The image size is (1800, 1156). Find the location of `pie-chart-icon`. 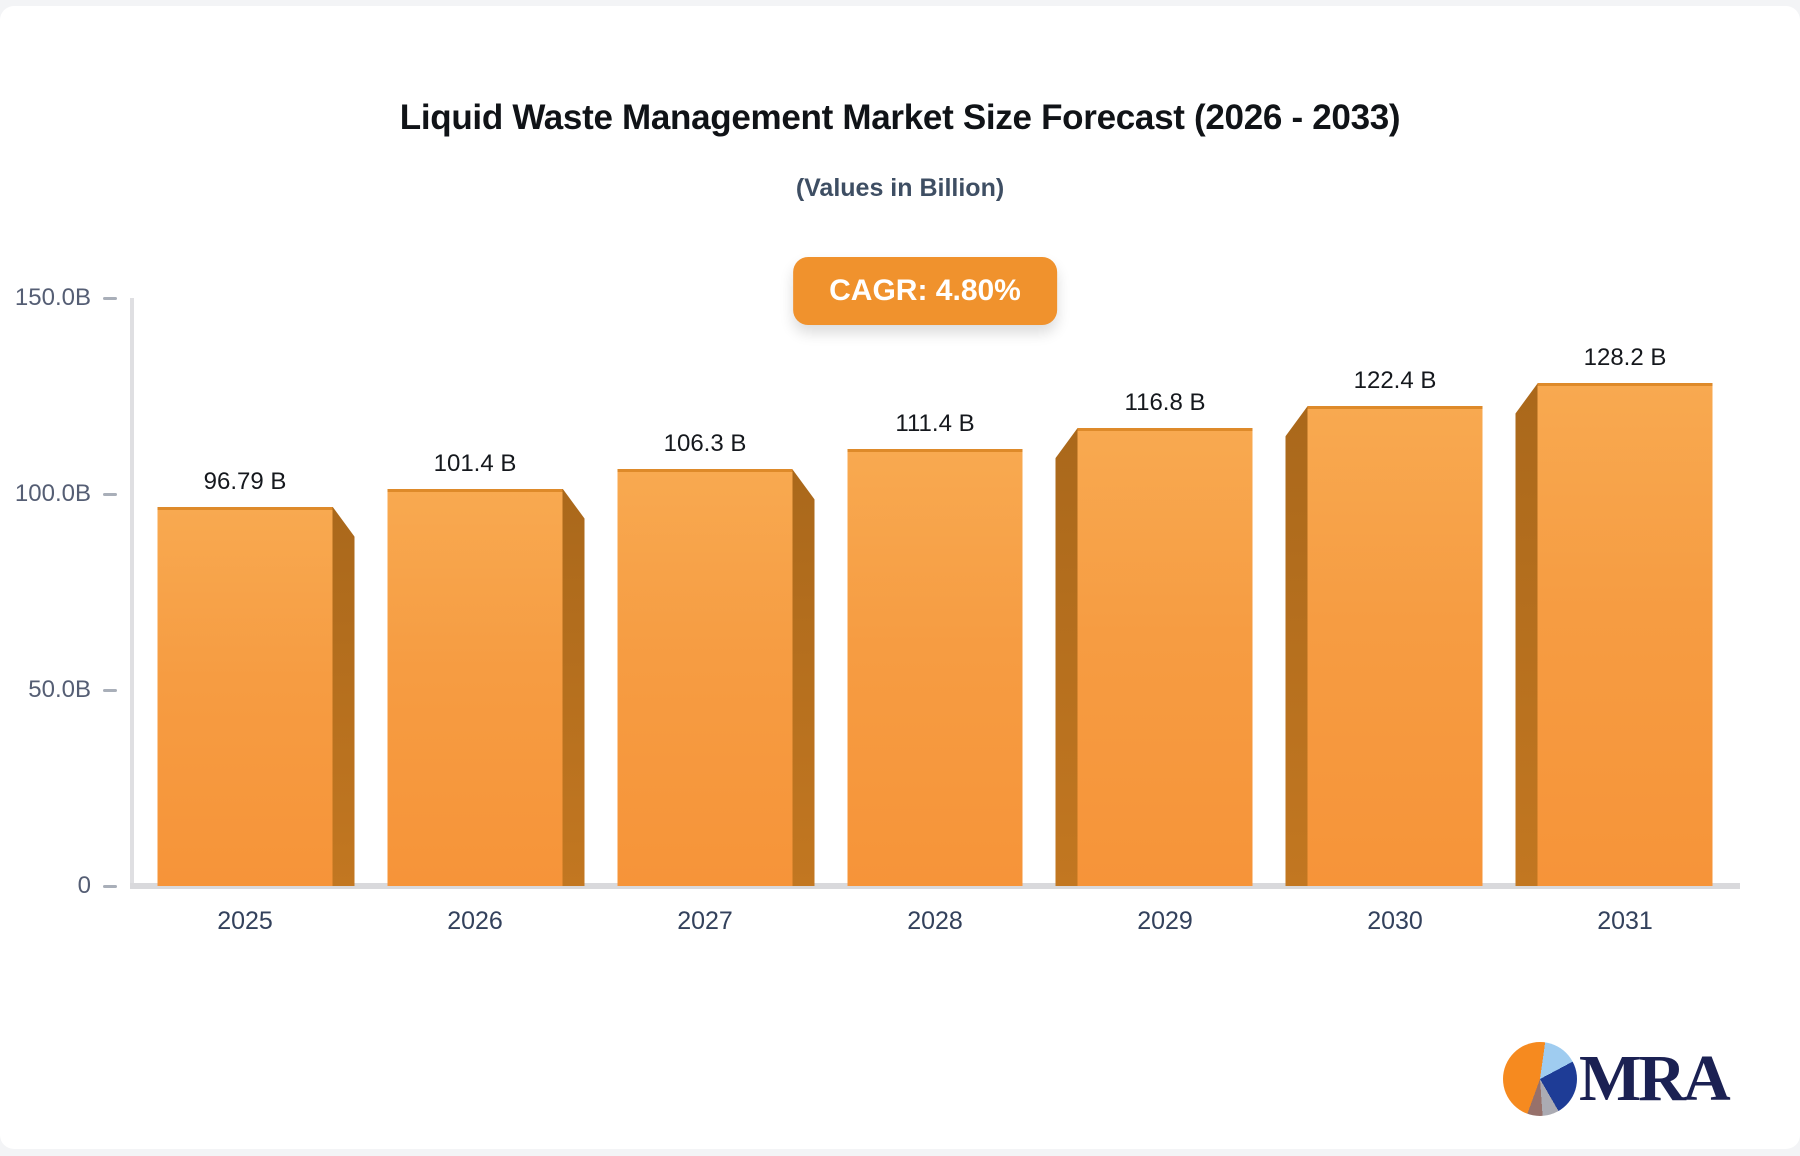

pie-chart-icon is located at coordinates (1540, 1079).